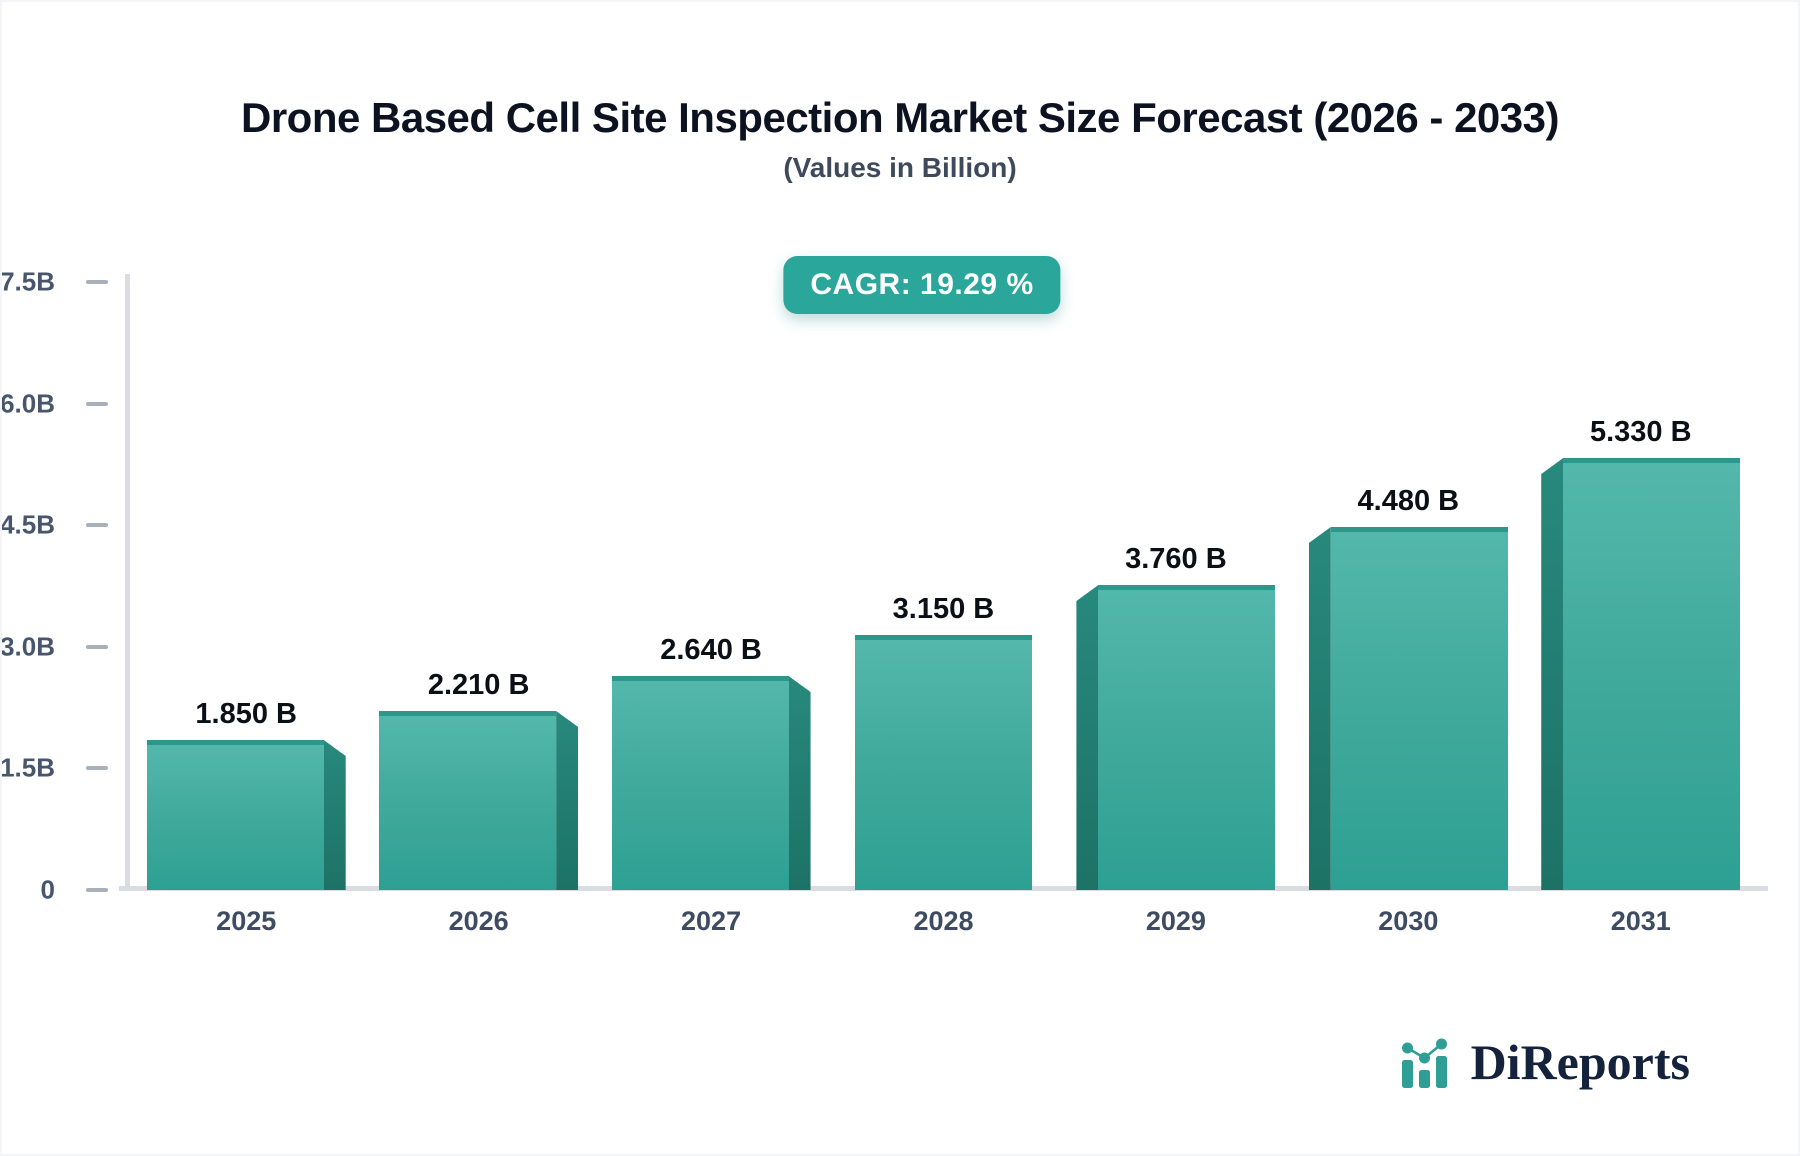 The width and height of the screenshot is (1800, 1156). Describe the element at coordinates (1175, 921) in the screenshot. I see `x-axis-label-2029: 2029` at that location.